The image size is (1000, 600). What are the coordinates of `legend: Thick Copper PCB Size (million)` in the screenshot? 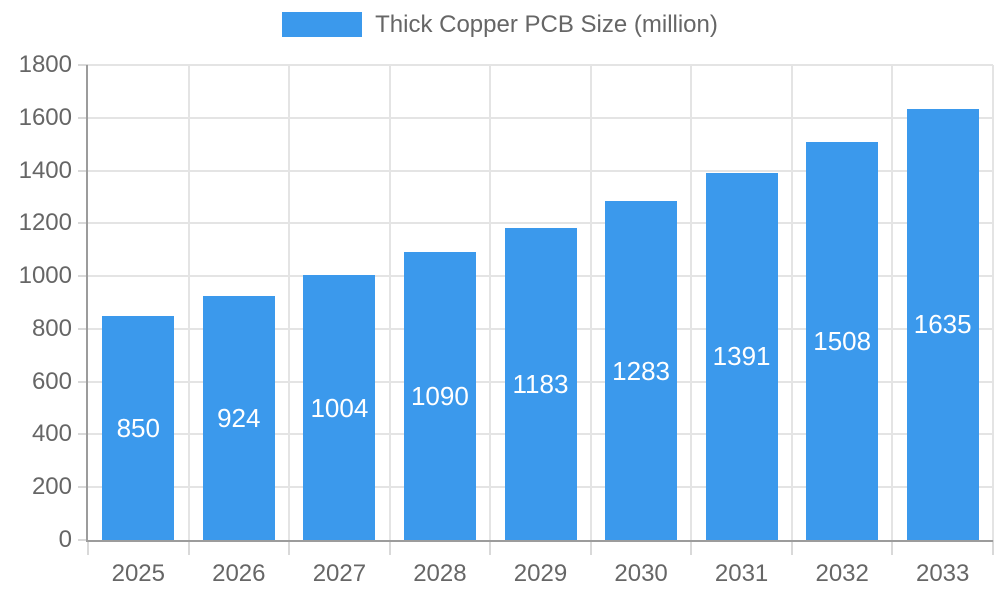 It's located at (500, 24).